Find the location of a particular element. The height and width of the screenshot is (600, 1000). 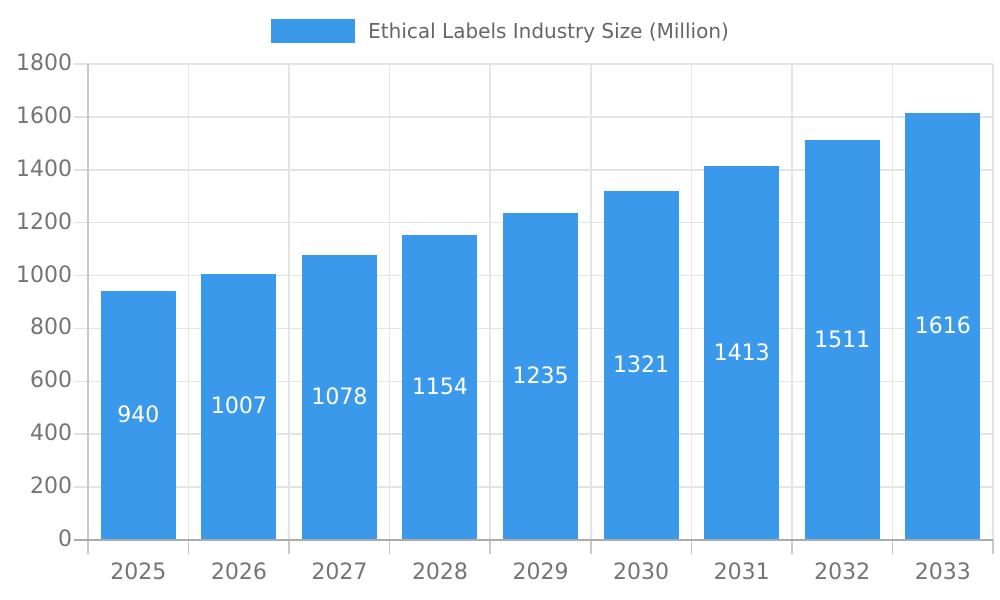

bar-value-label: 1413 is located at coordinates (741, 353).